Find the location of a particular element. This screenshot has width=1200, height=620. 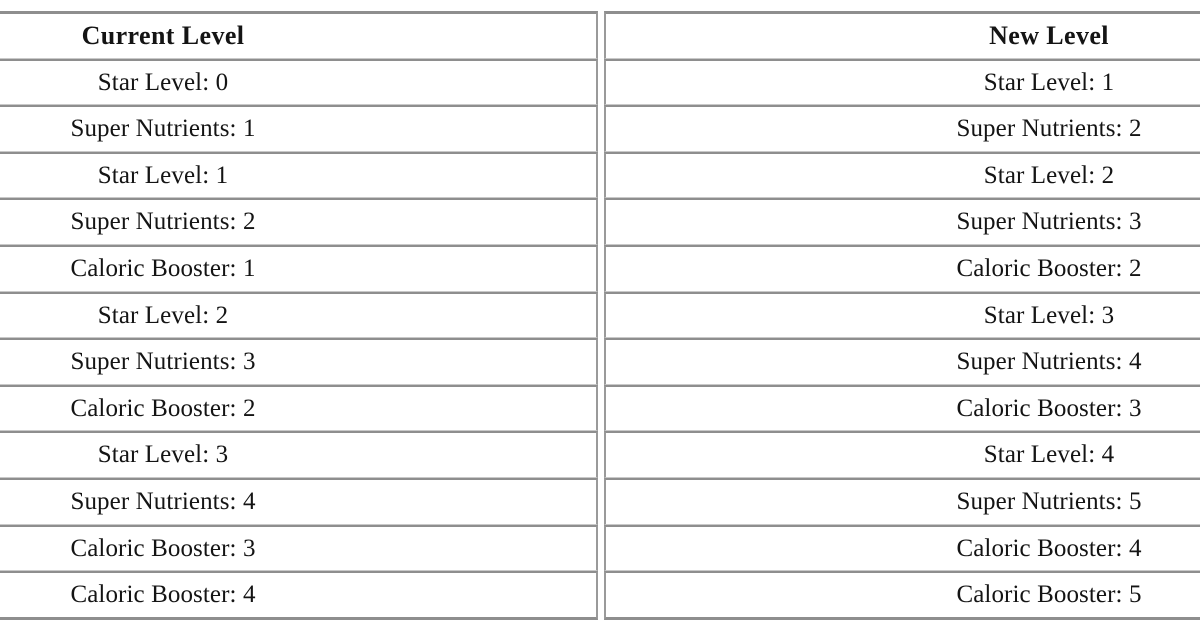

table-row: Super Nutrients: 1 is located at coordinates (299, 128).